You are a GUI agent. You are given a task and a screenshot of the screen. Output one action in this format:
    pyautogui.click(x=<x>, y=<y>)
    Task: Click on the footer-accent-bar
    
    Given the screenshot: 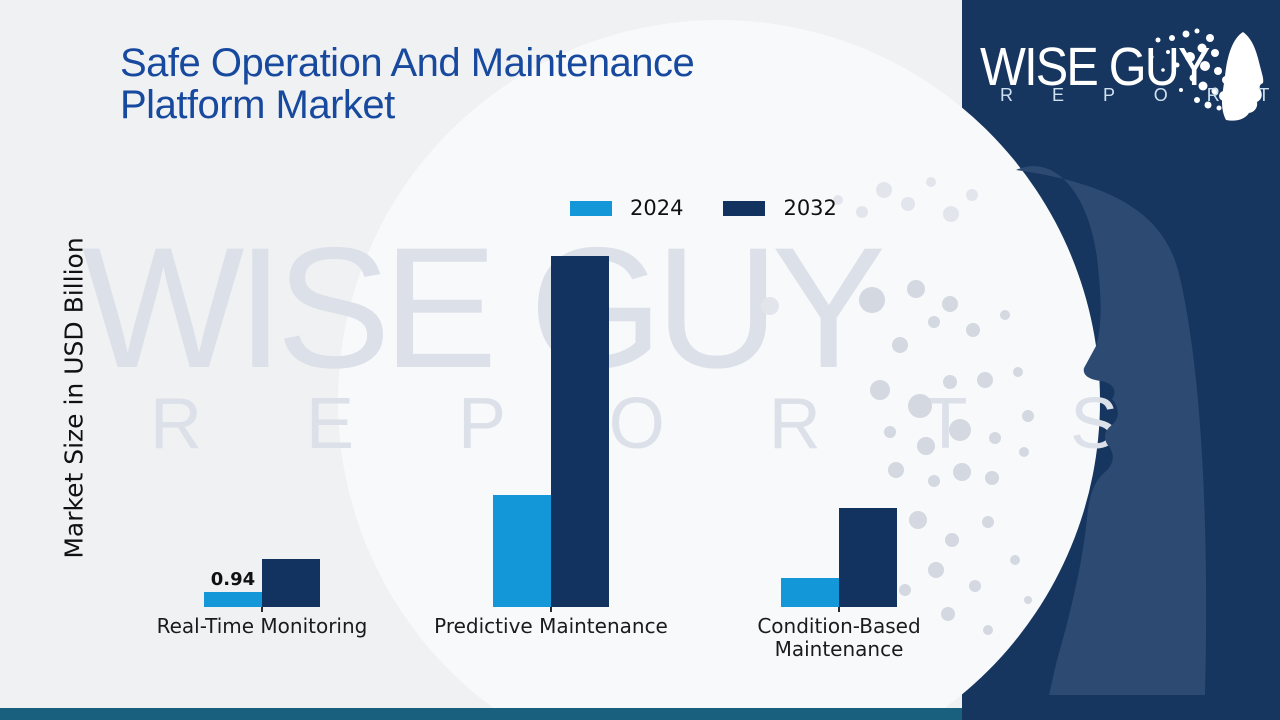 What is the action you would take?
    pyautogui.click(x=481, y=714)
    